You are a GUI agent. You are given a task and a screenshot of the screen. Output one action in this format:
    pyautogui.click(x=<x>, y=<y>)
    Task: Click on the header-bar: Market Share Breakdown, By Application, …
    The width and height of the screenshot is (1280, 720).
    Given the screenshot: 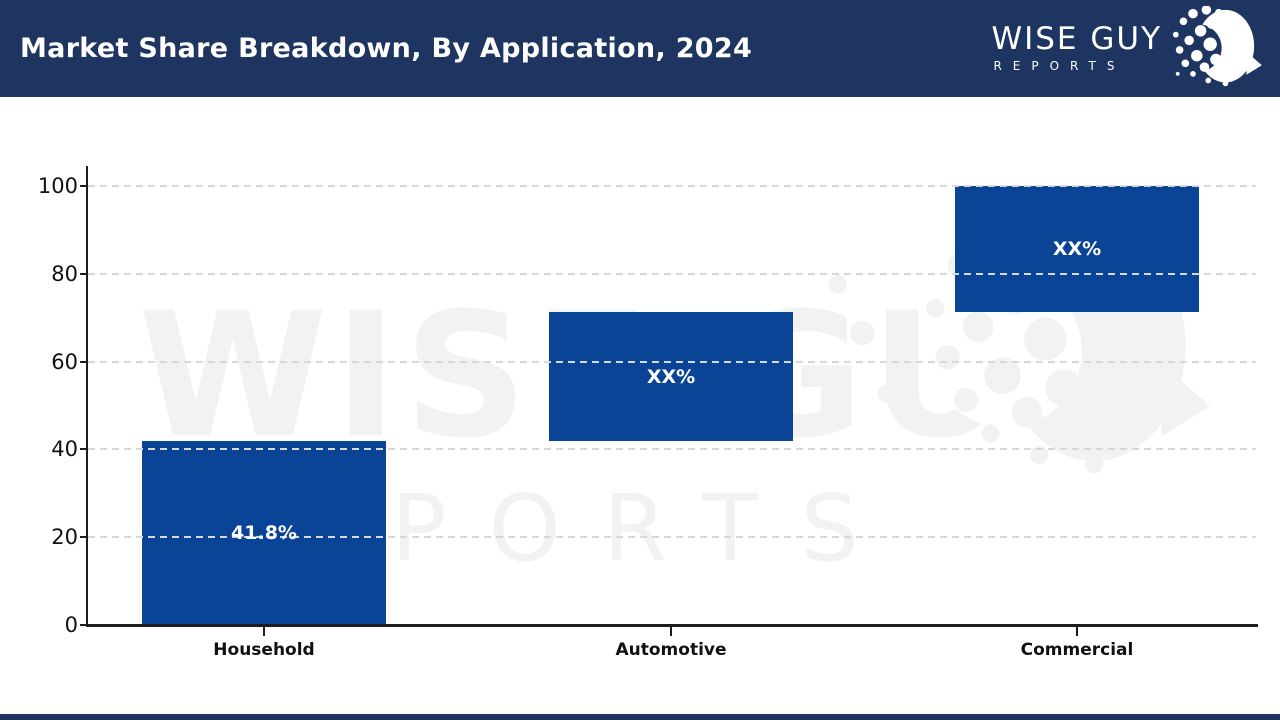 What is the action you would take?
    pyautogui.click(x=640, y=48)
    